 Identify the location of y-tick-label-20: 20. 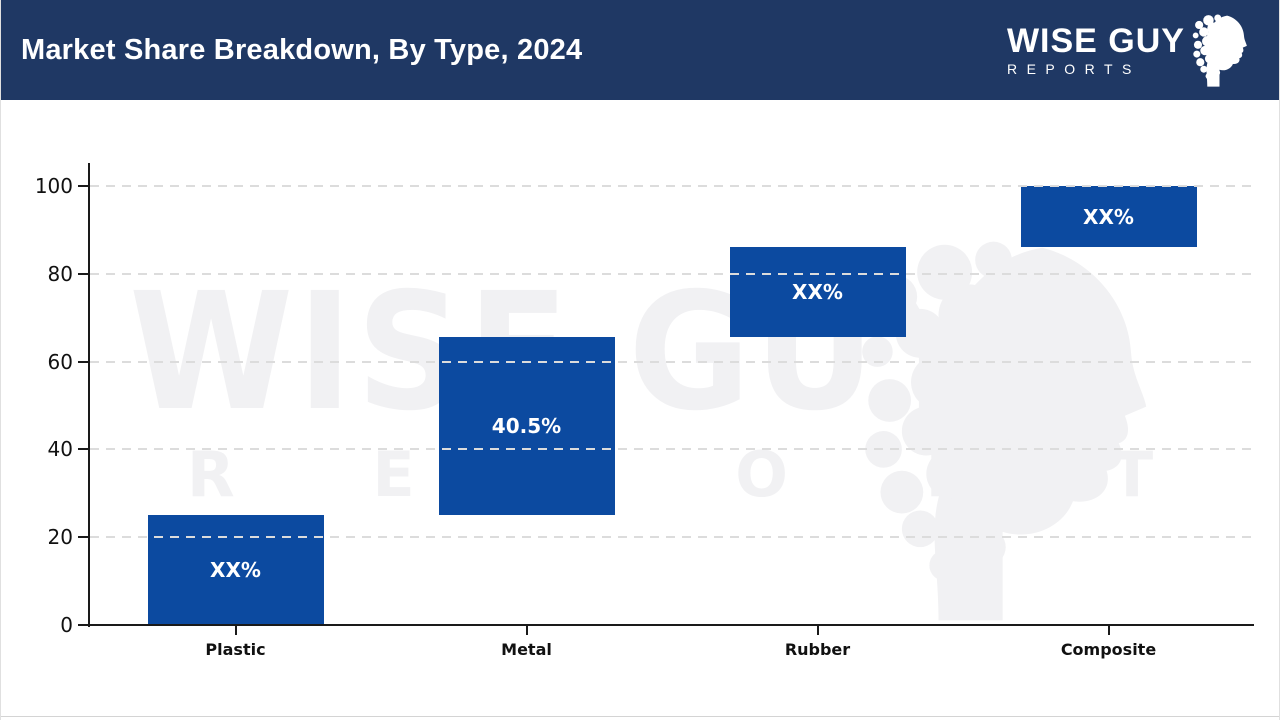
(60, 537).